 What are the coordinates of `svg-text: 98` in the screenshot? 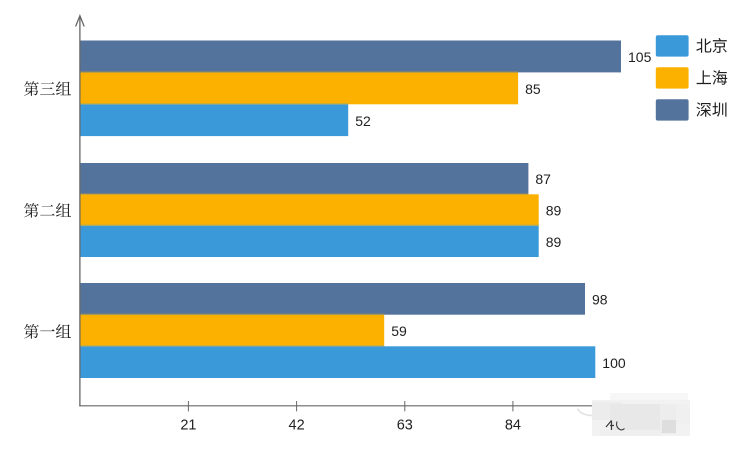 It's located at (600, 300).